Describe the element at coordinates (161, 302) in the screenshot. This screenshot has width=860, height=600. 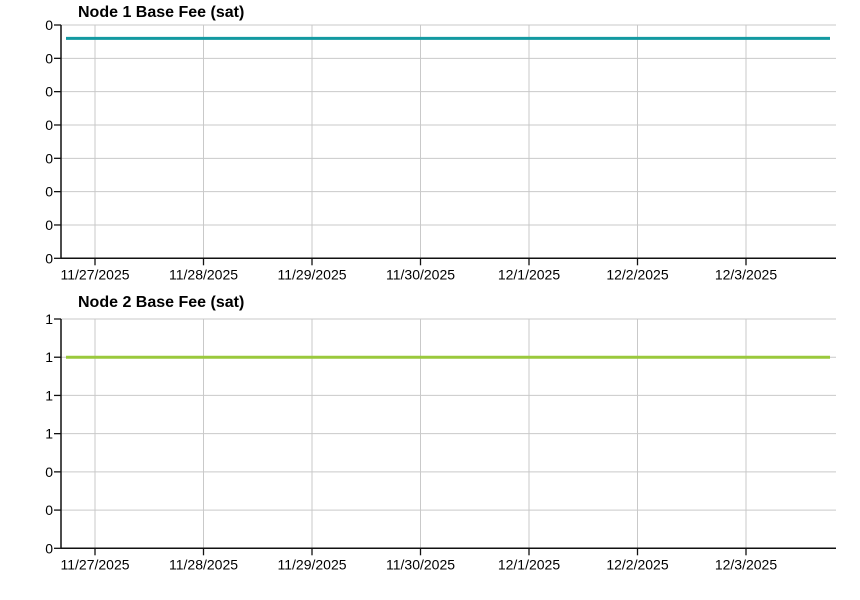
I see `node2-chart-title: Node 2 Base Fee (sat)` at that location.